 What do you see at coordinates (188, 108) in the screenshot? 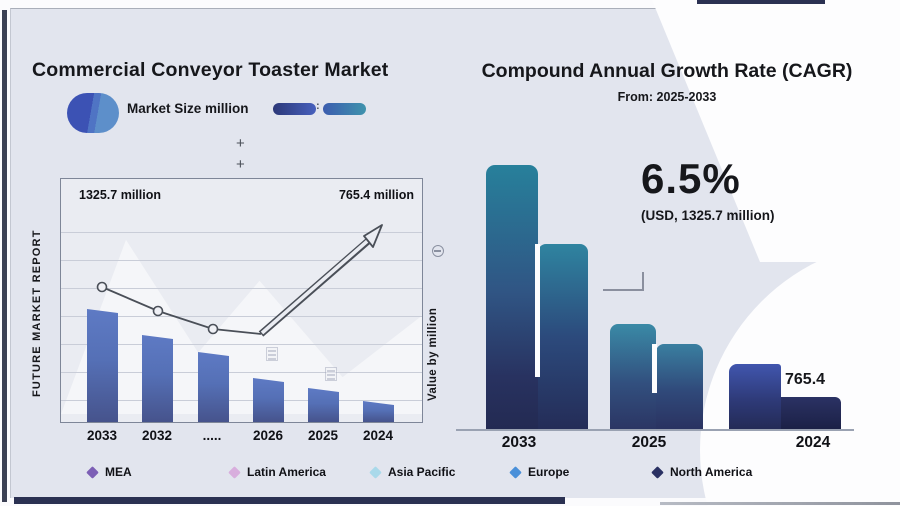
I see `market-size-legend-label: Market Size million` at bounding box center [188, 108].